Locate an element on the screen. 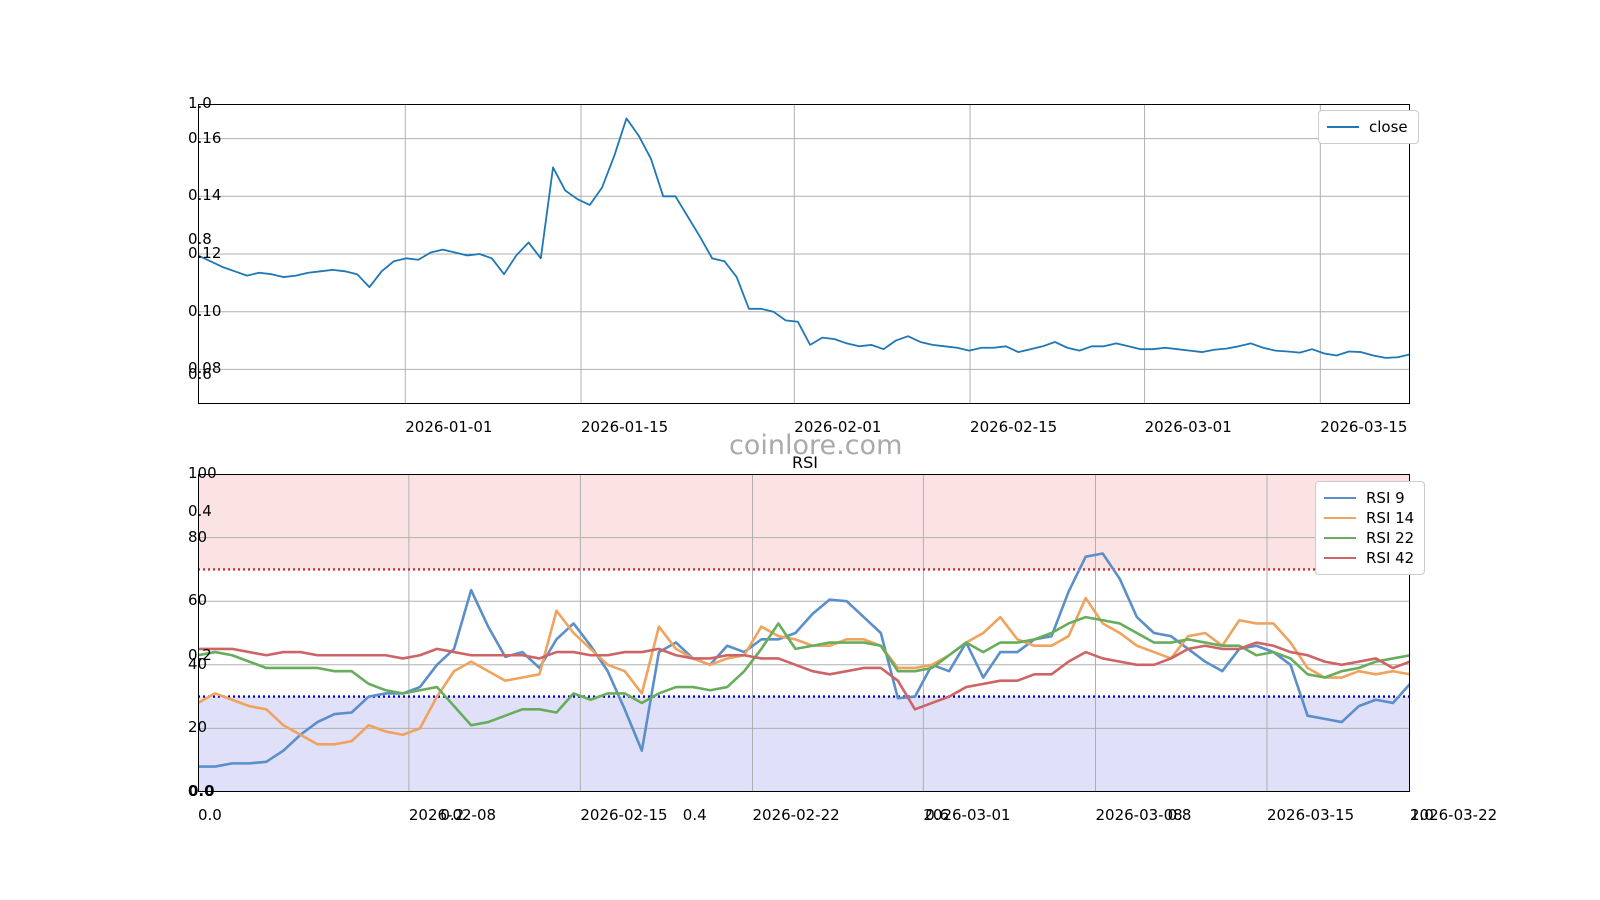 The height and width of the screenshot is (900, 1600). legend-item: RSI 22 is located at coordinates (1369, 538).